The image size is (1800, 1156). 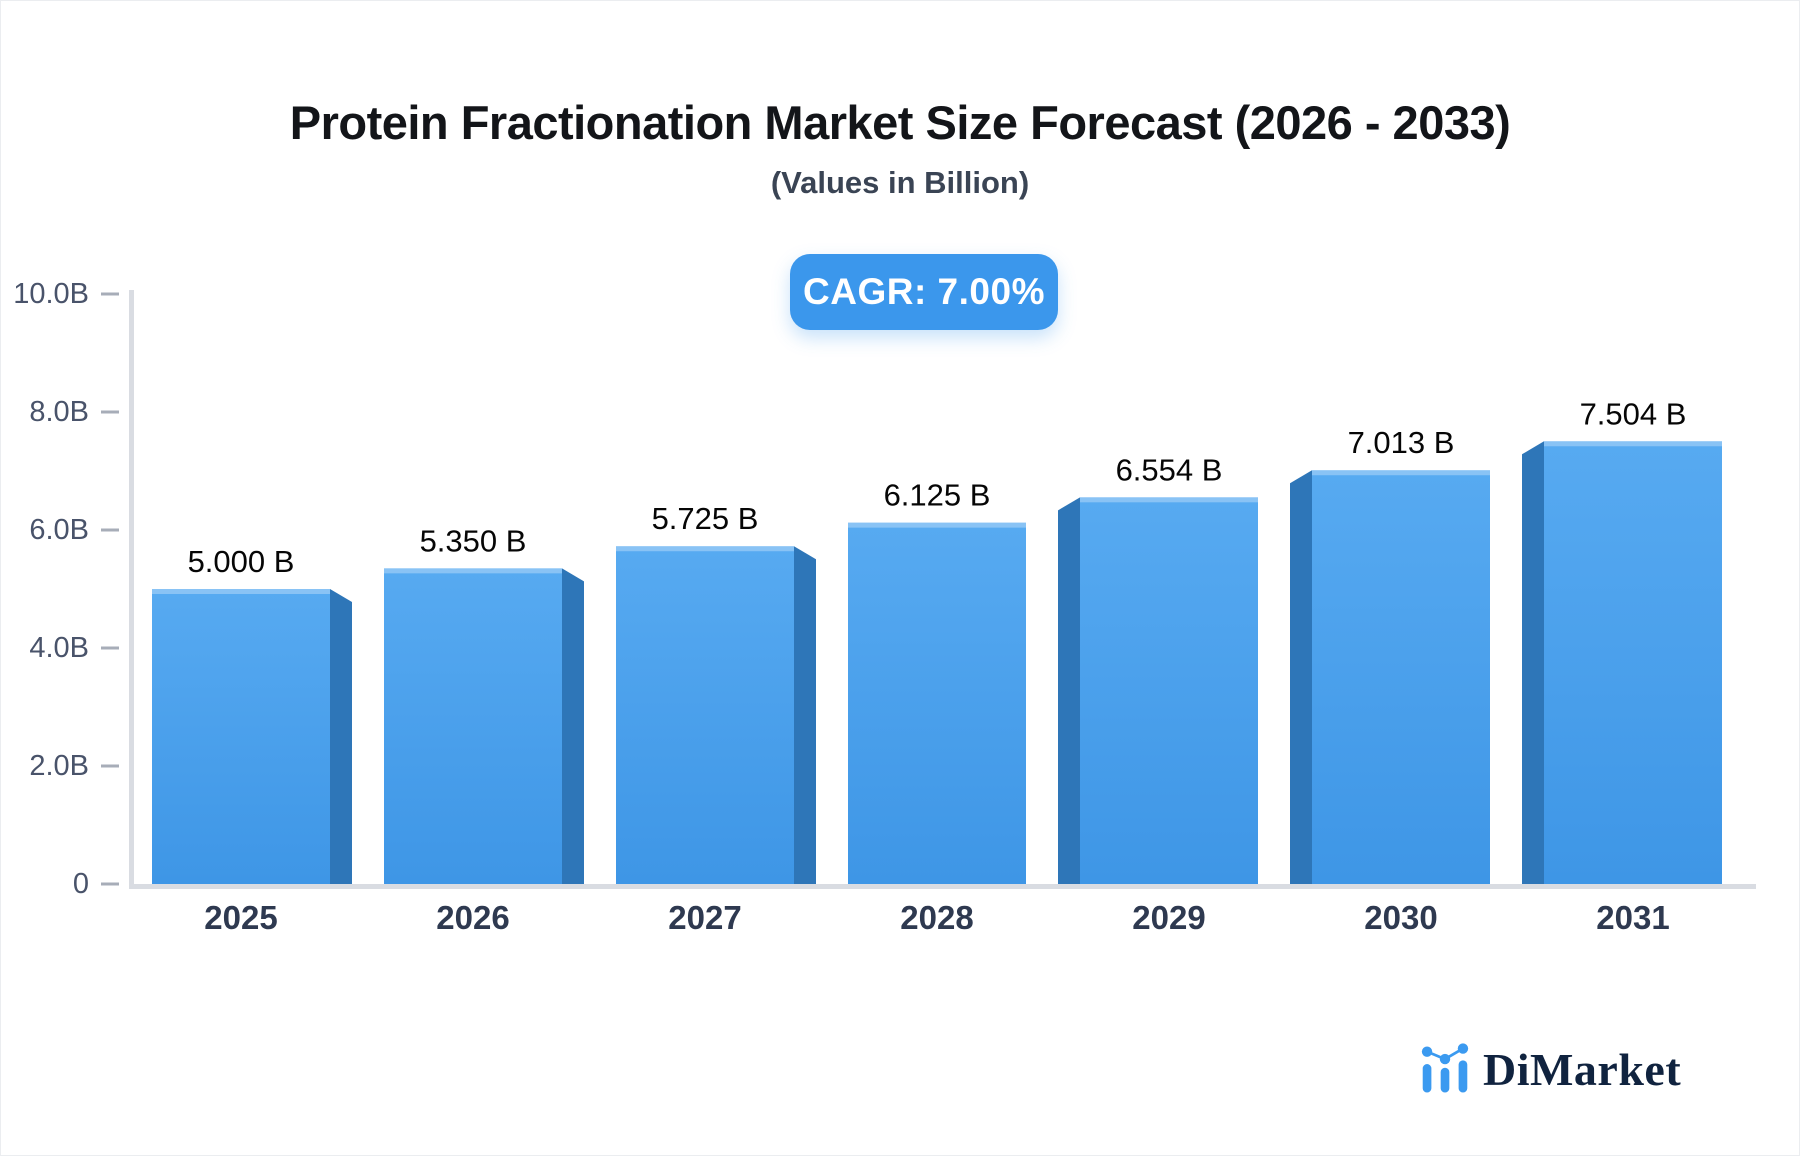 I want to click on bar-2026: 5.350 B 2026, so click(x=484, y=729).